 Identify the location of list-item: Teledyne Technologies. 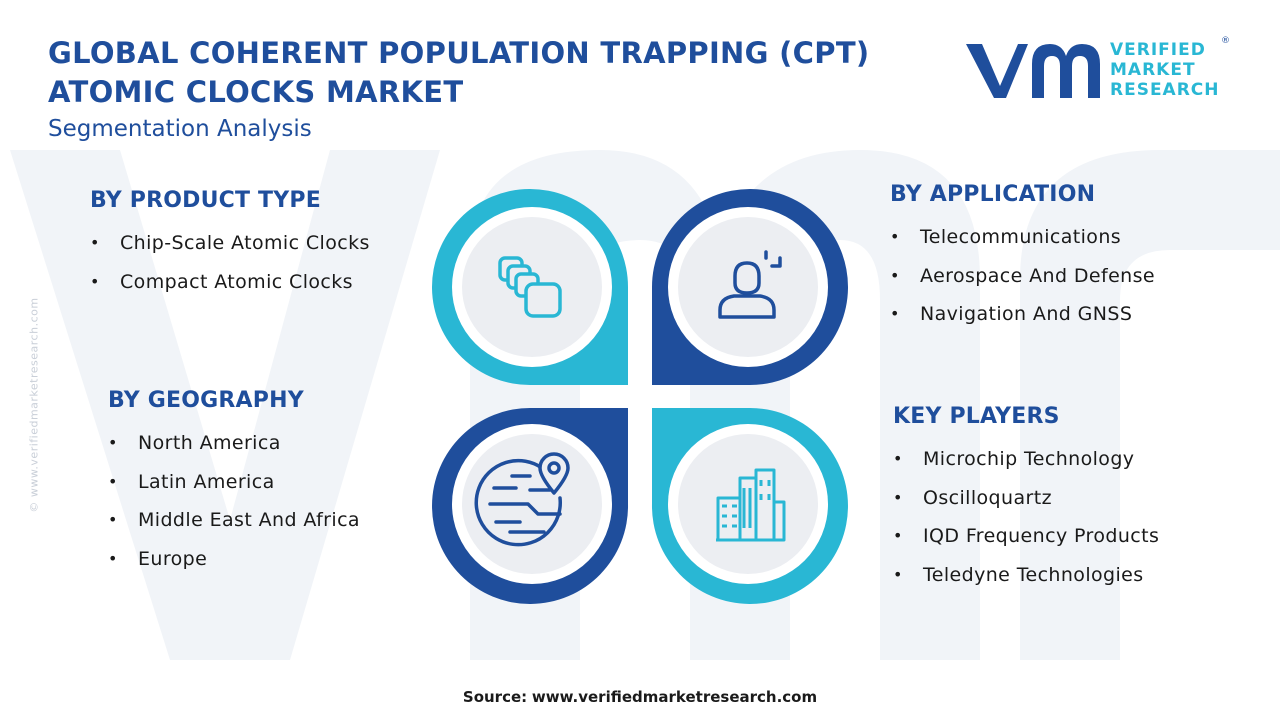
(1026, 575).